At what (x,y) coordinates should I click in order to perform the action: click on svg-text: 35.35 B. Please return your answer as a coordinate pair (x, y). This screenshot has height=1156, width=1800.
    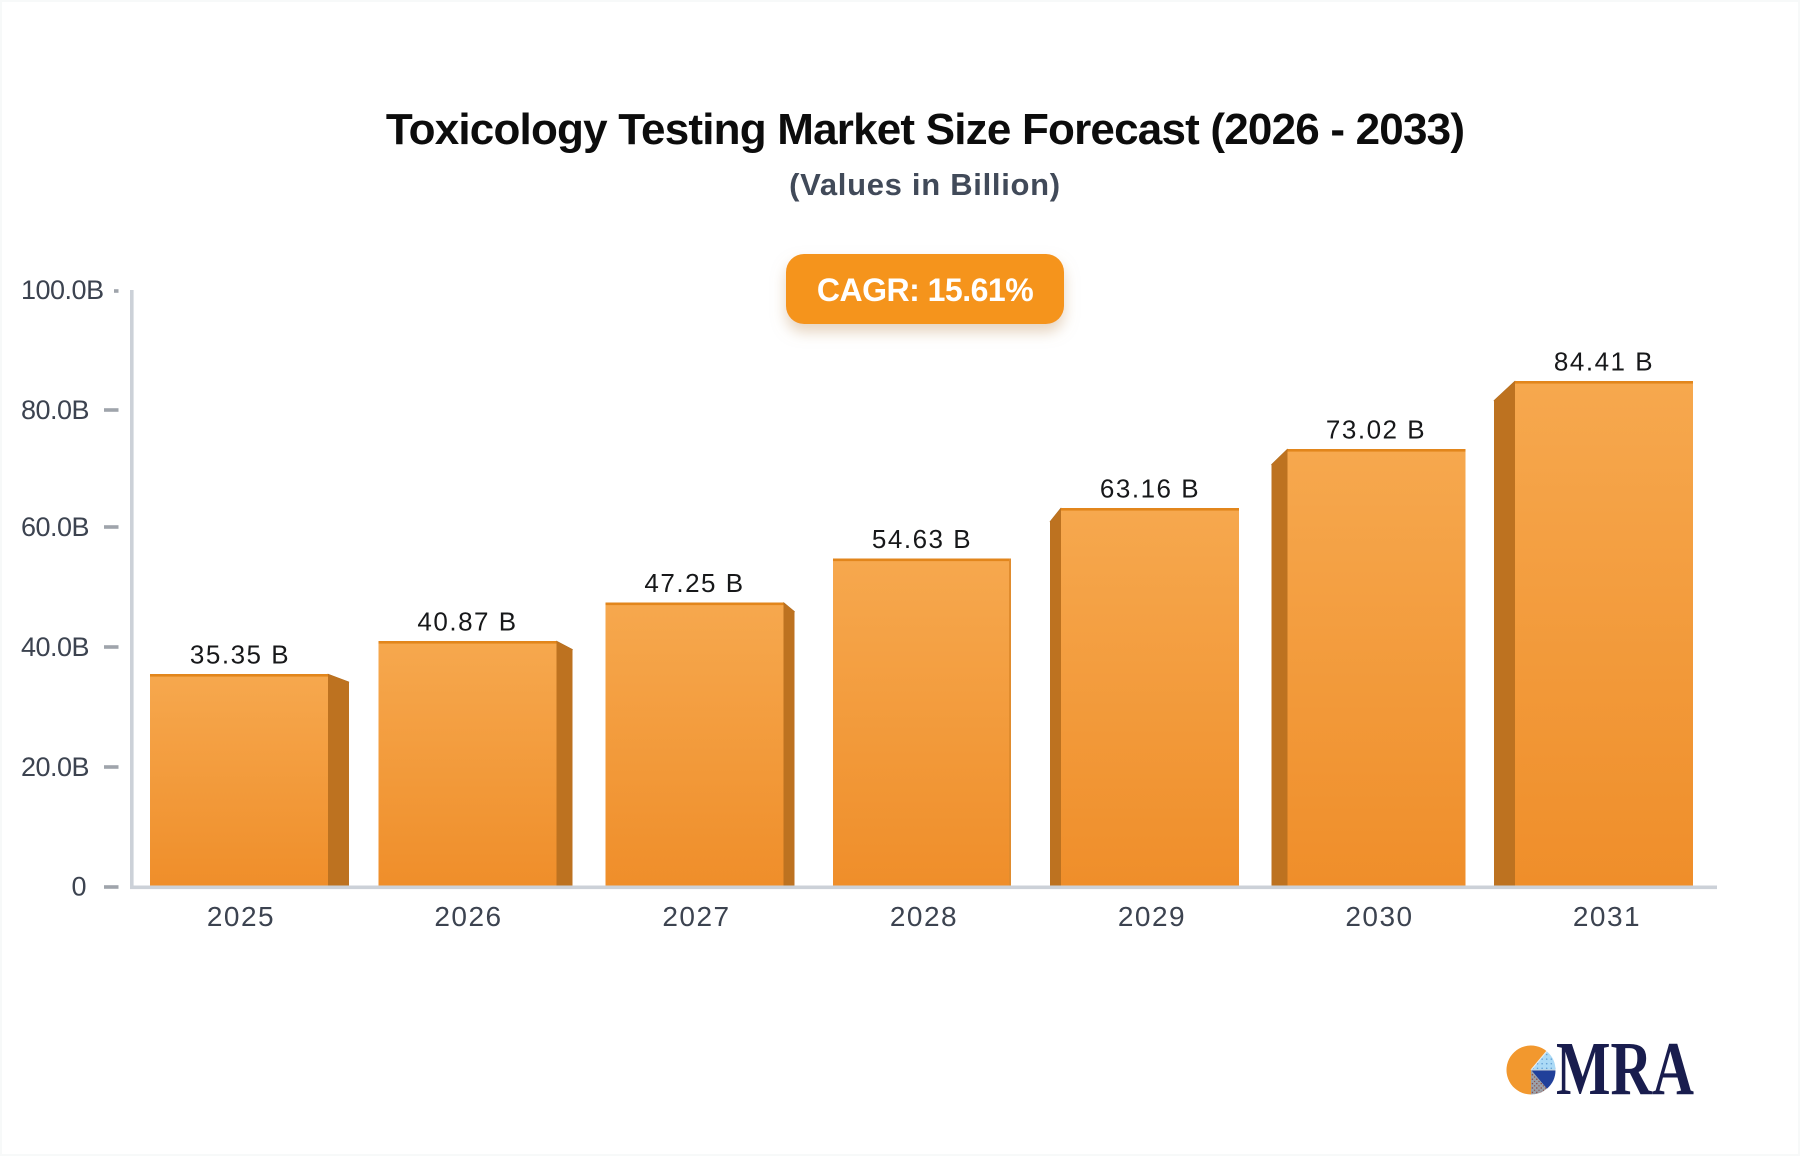
    Looking at the image, I should click on (240, 655).